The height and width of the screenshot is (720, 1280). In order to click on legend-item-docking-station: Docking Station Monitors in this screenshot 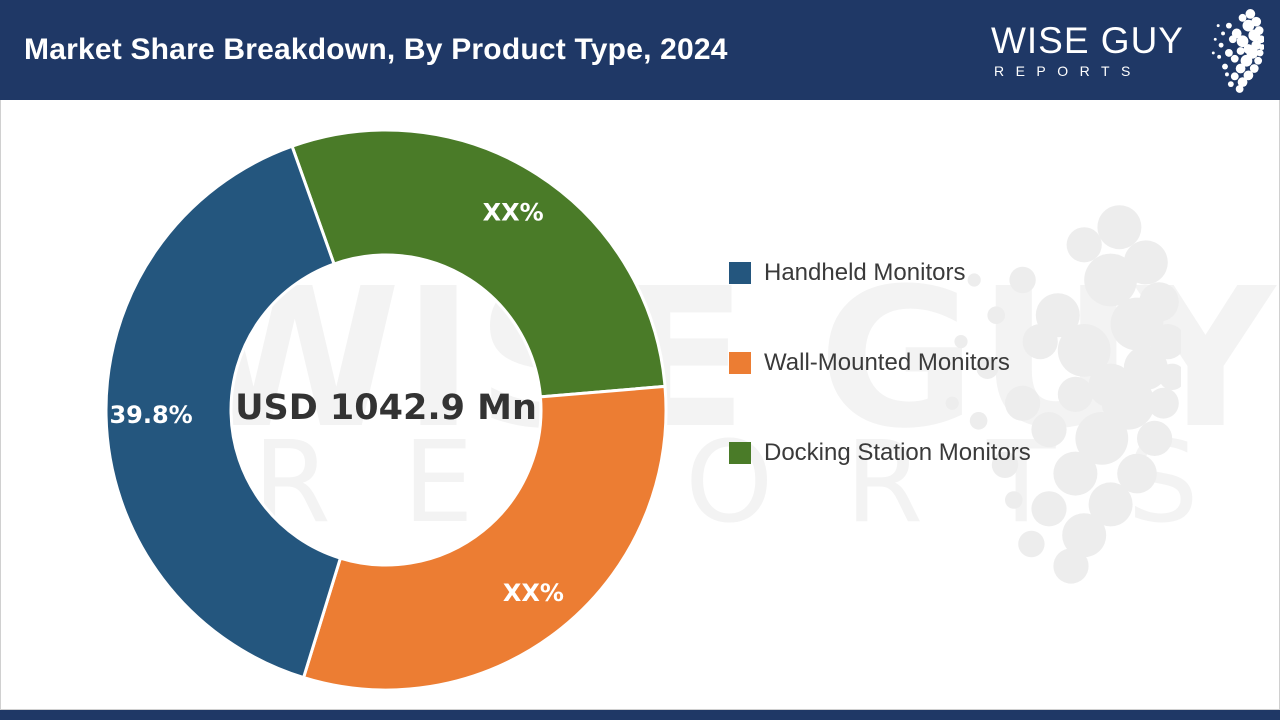, I will do `click(880, 452)`.